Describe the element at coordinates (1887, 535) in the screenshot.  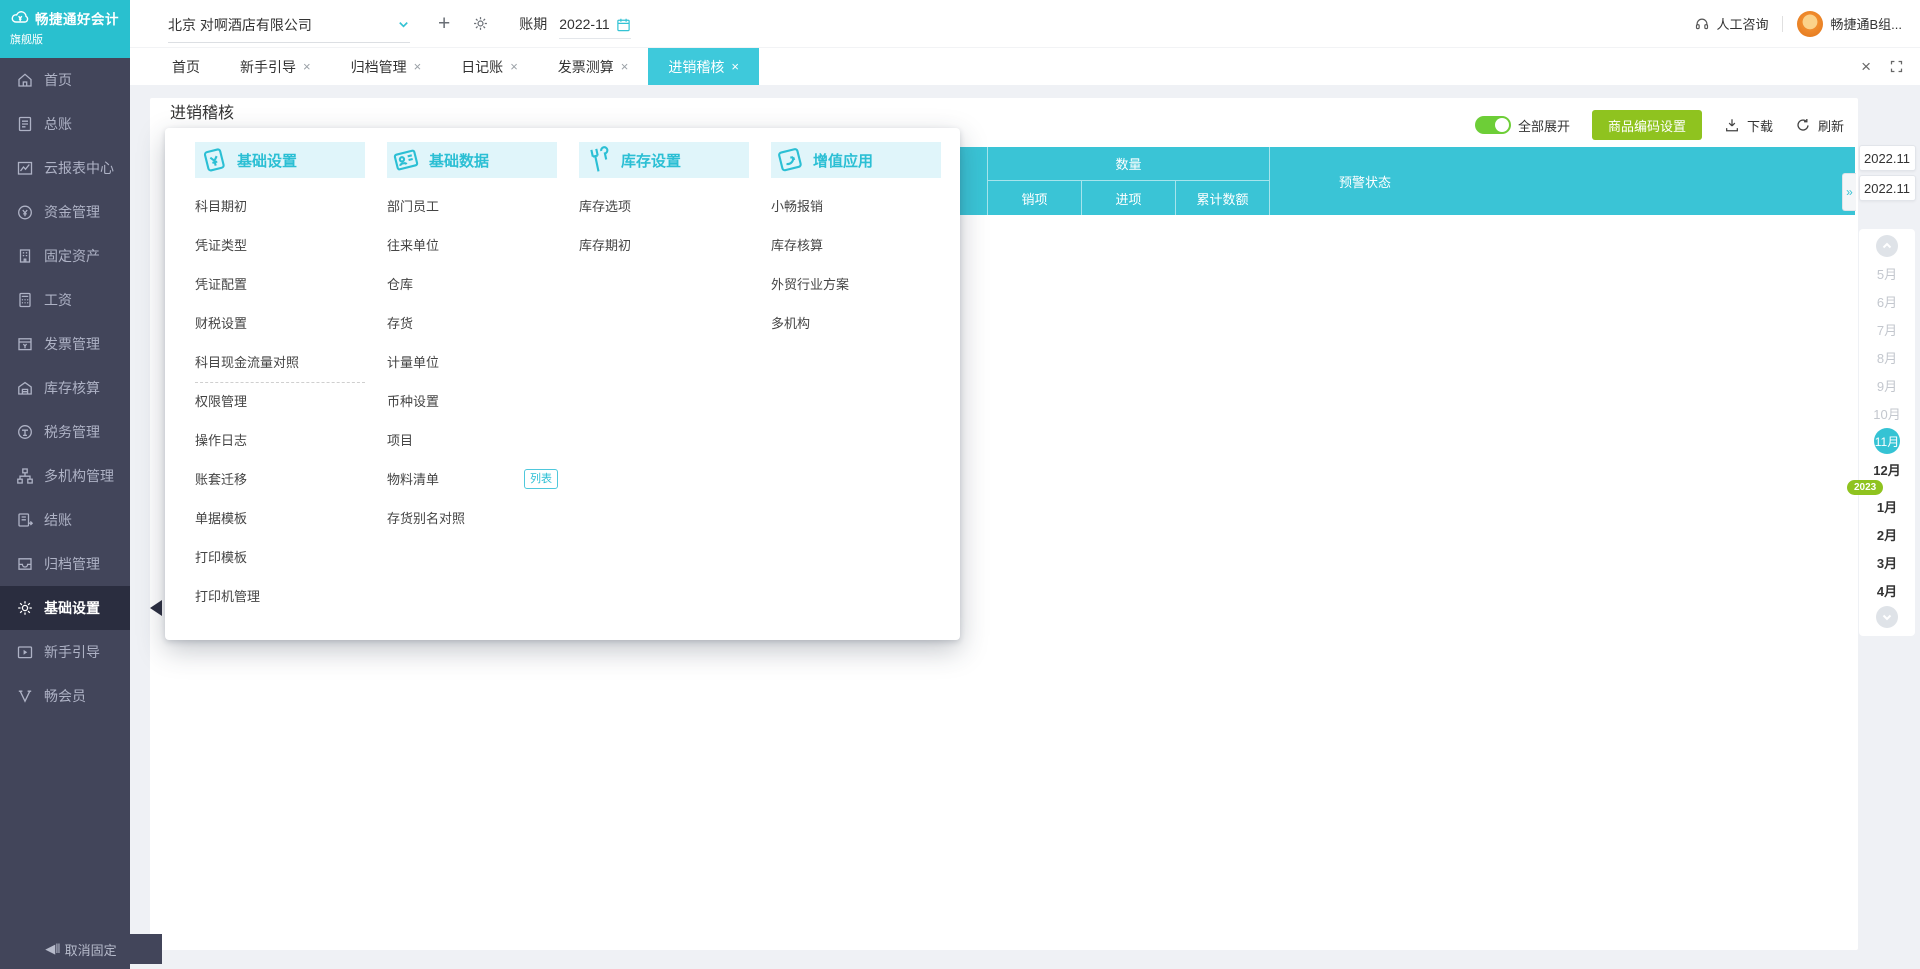
I see `month-2月: 2月` at that location.